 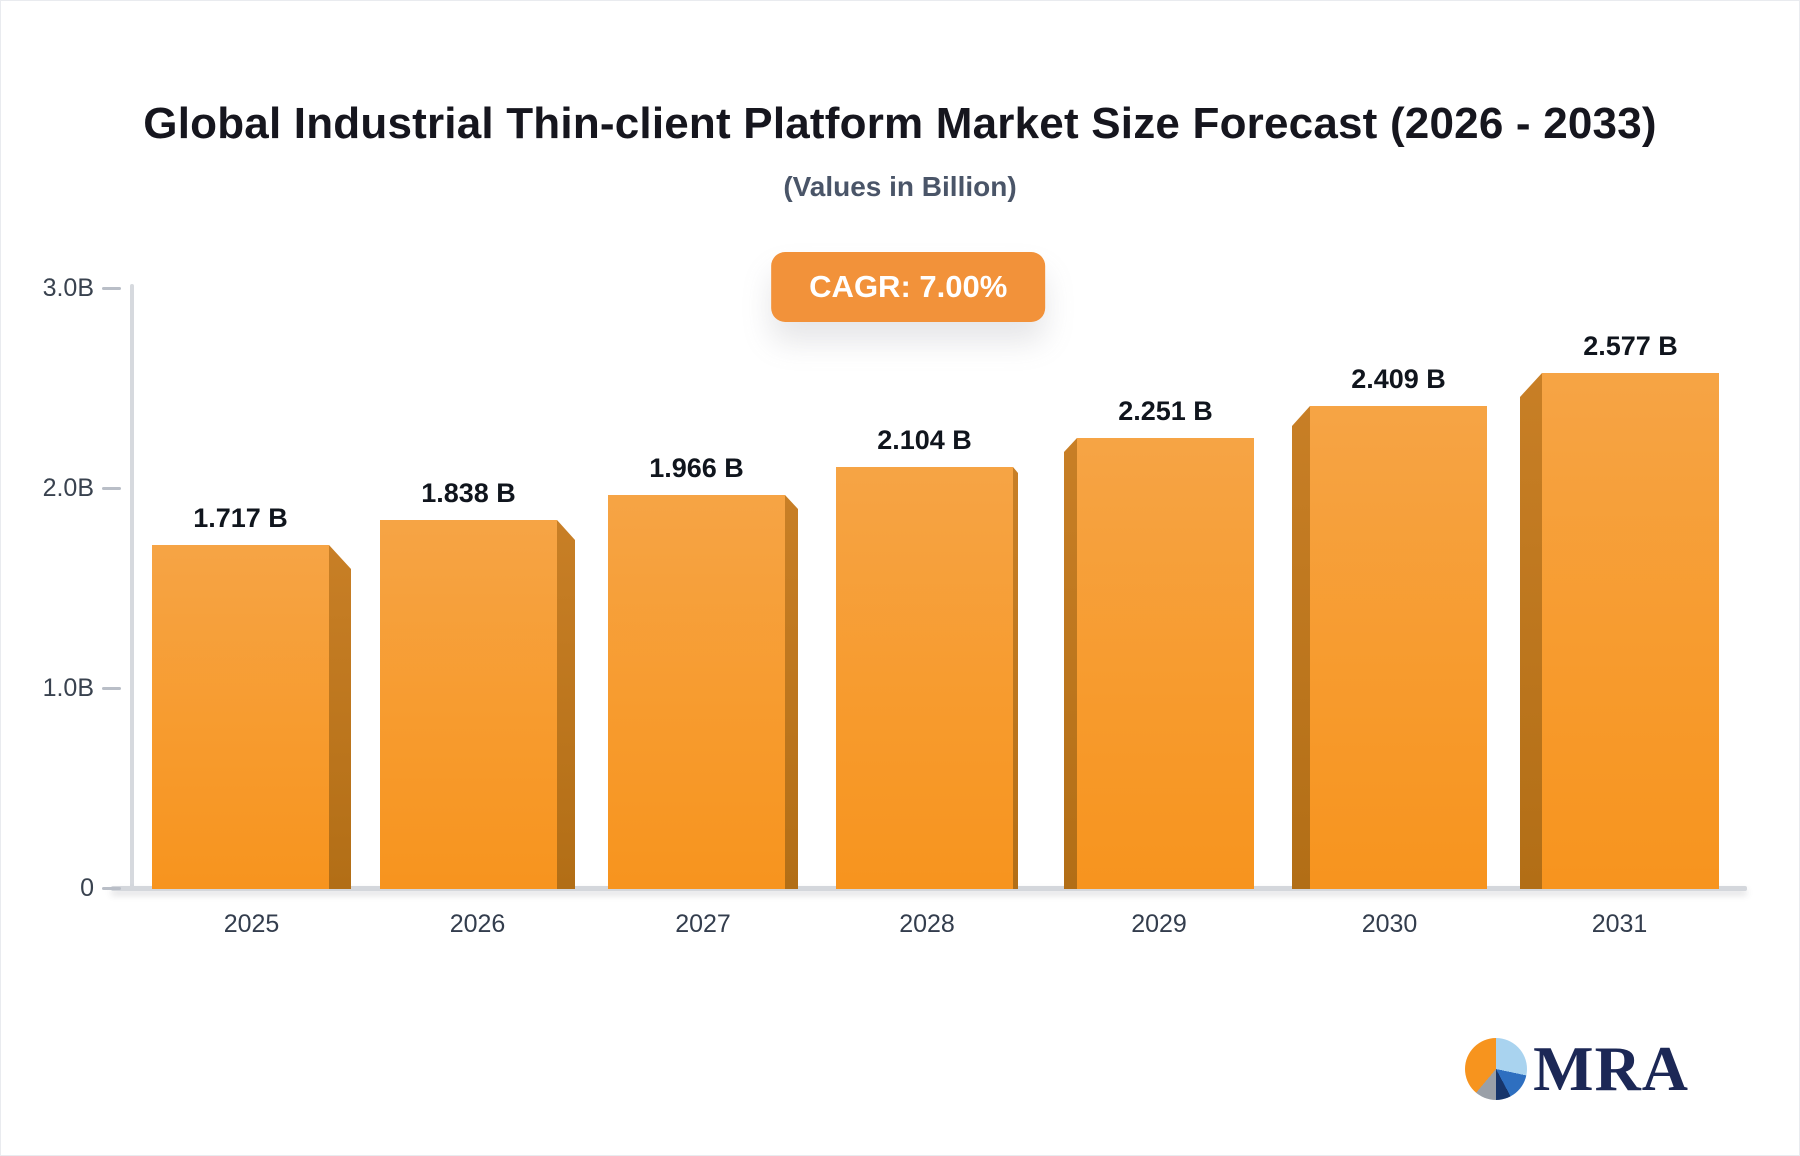 I want to click on brand-text: MRA, so click(x=1611, y=1068).